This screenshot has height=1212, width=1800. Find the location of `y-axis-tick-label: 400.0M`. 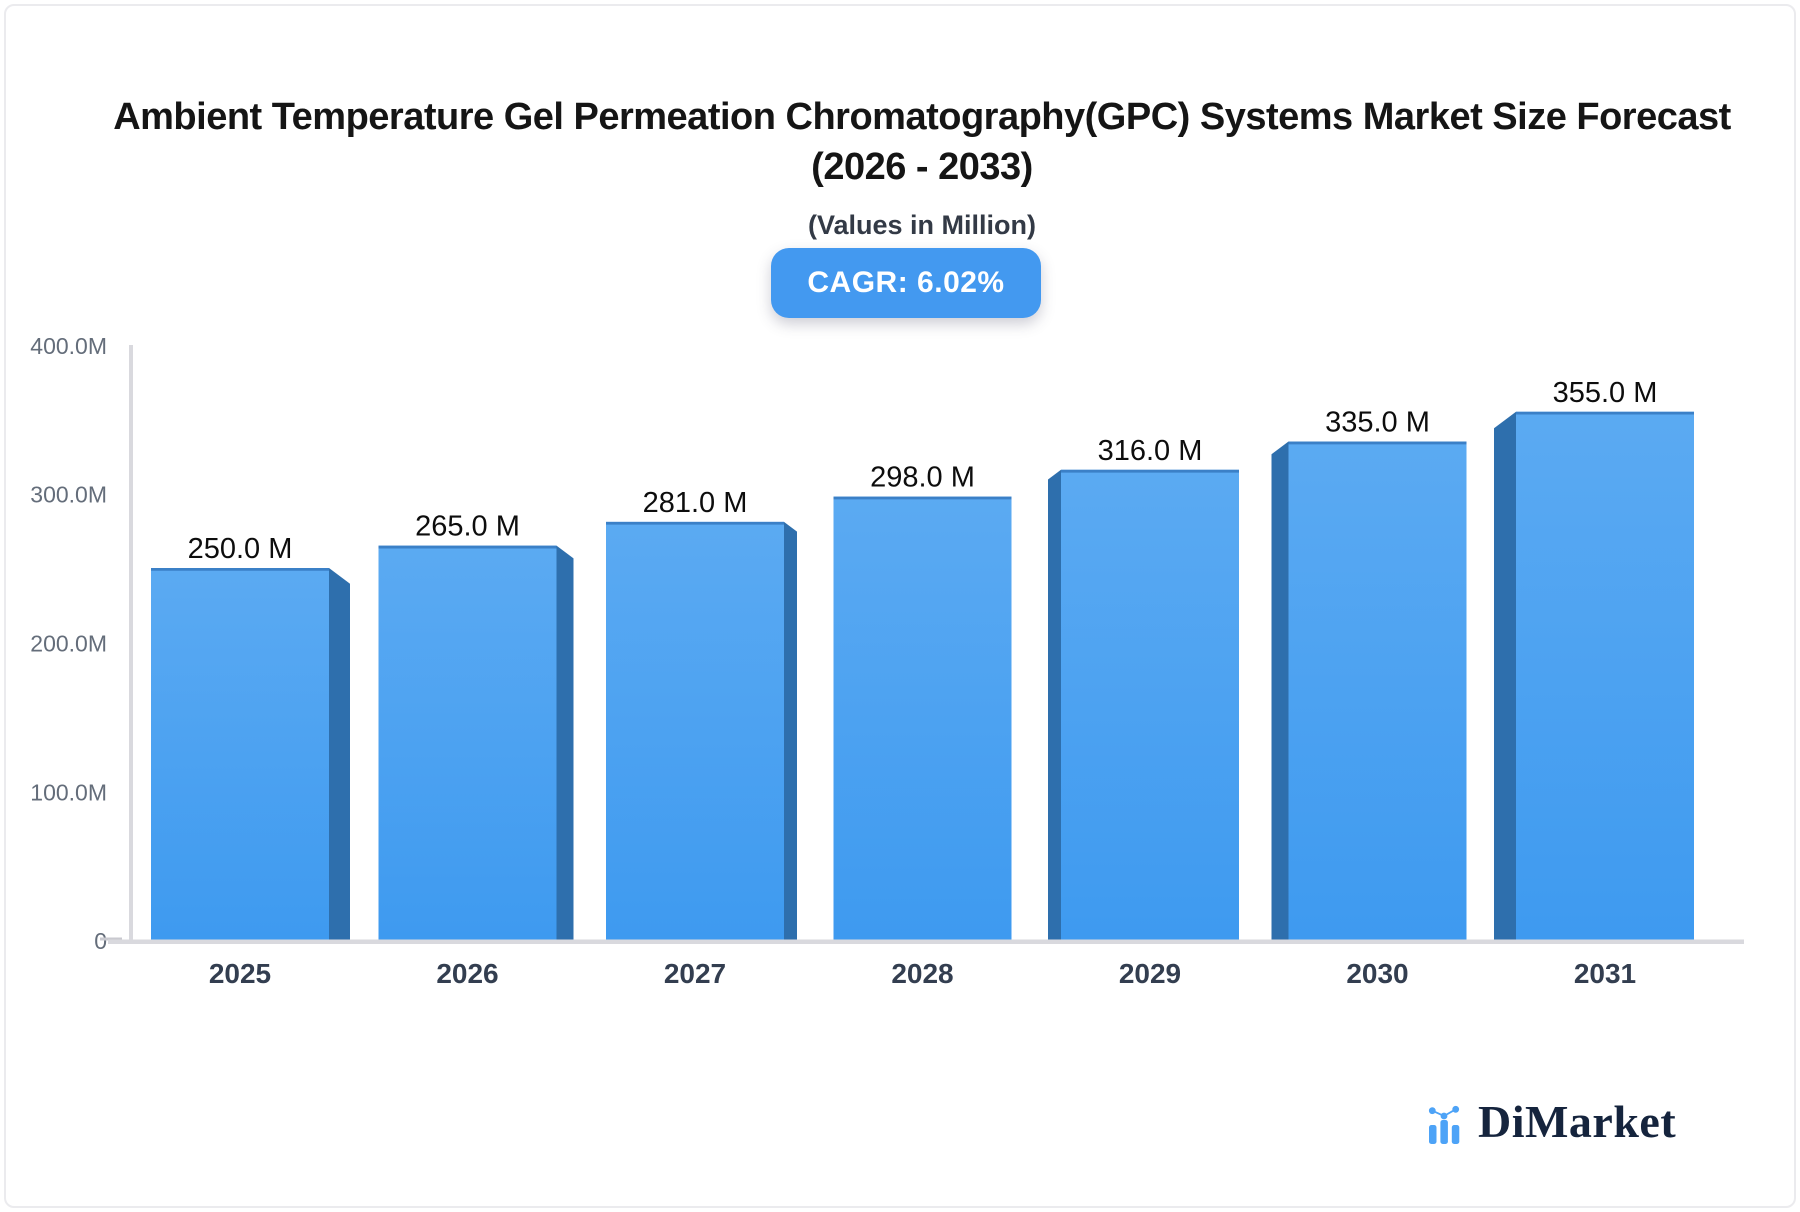

y-axis-tick-label: 400.0M is located at coordinates (68, 346).